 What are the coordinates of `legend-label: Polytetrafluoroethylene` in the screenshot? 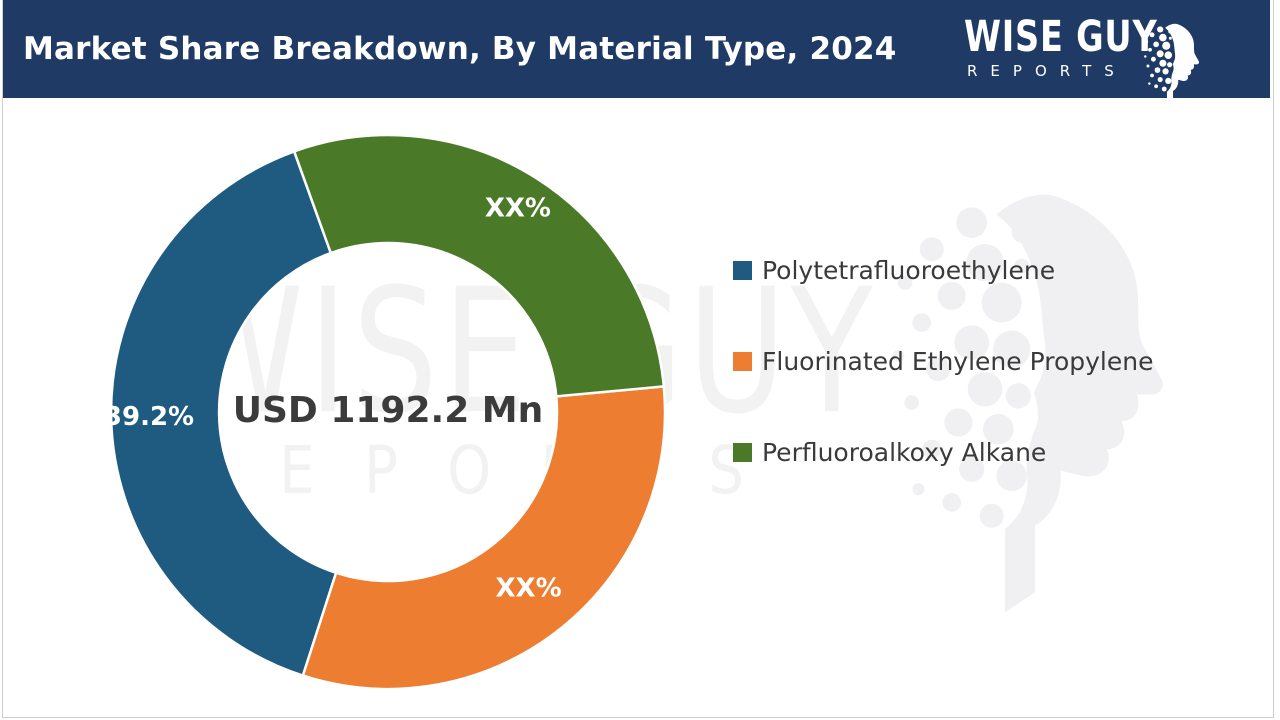 It's located at (909, 270).